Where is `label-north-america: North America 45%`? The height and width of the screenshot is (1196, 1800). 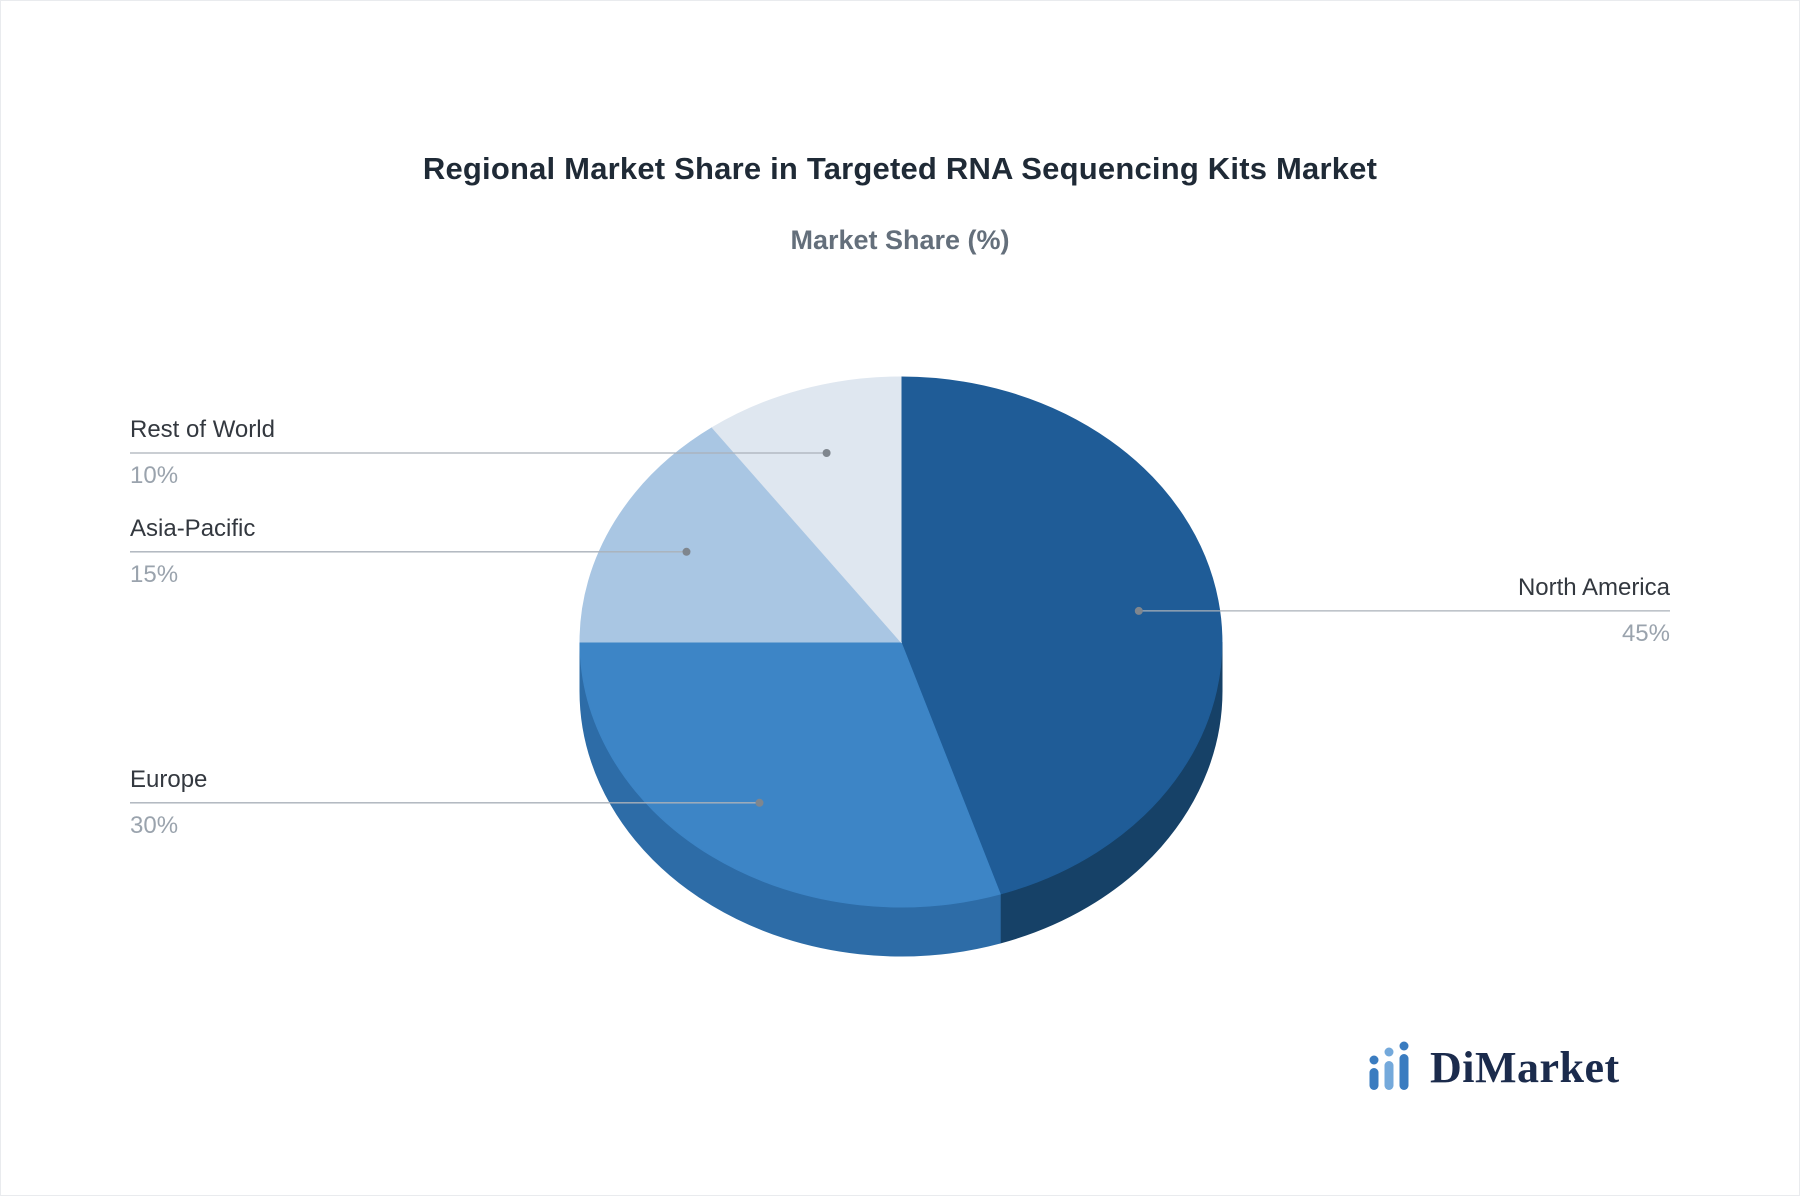
label-north-america: North America 45% is located at coordinates (1594, 611).